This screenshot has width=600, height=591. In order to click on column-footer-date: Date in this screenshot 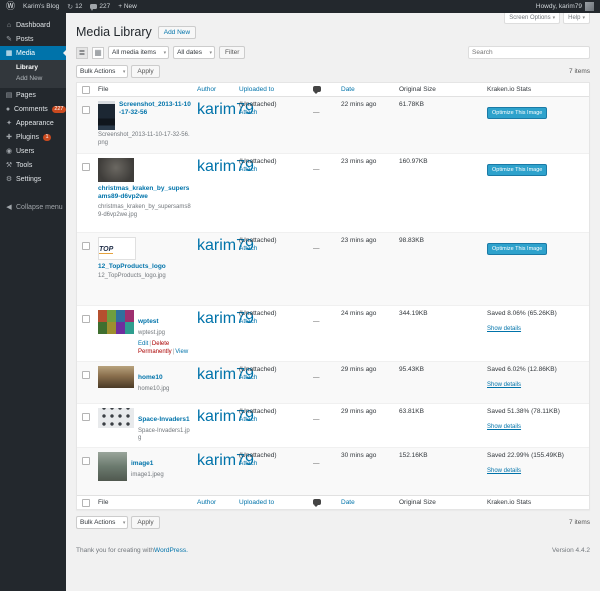, I will do `click(348, 503)`.